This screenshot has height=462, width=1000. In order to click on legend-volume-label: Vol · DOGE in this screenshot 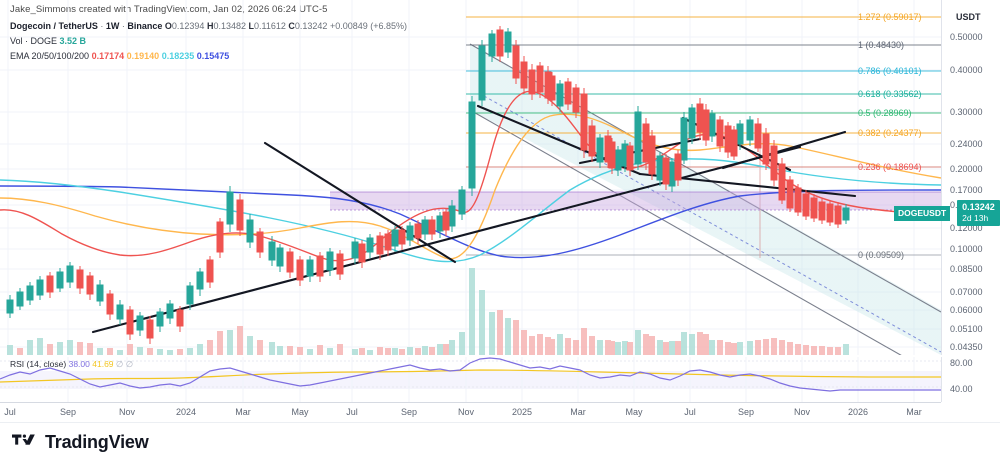, I will do `click(34, 41)`.